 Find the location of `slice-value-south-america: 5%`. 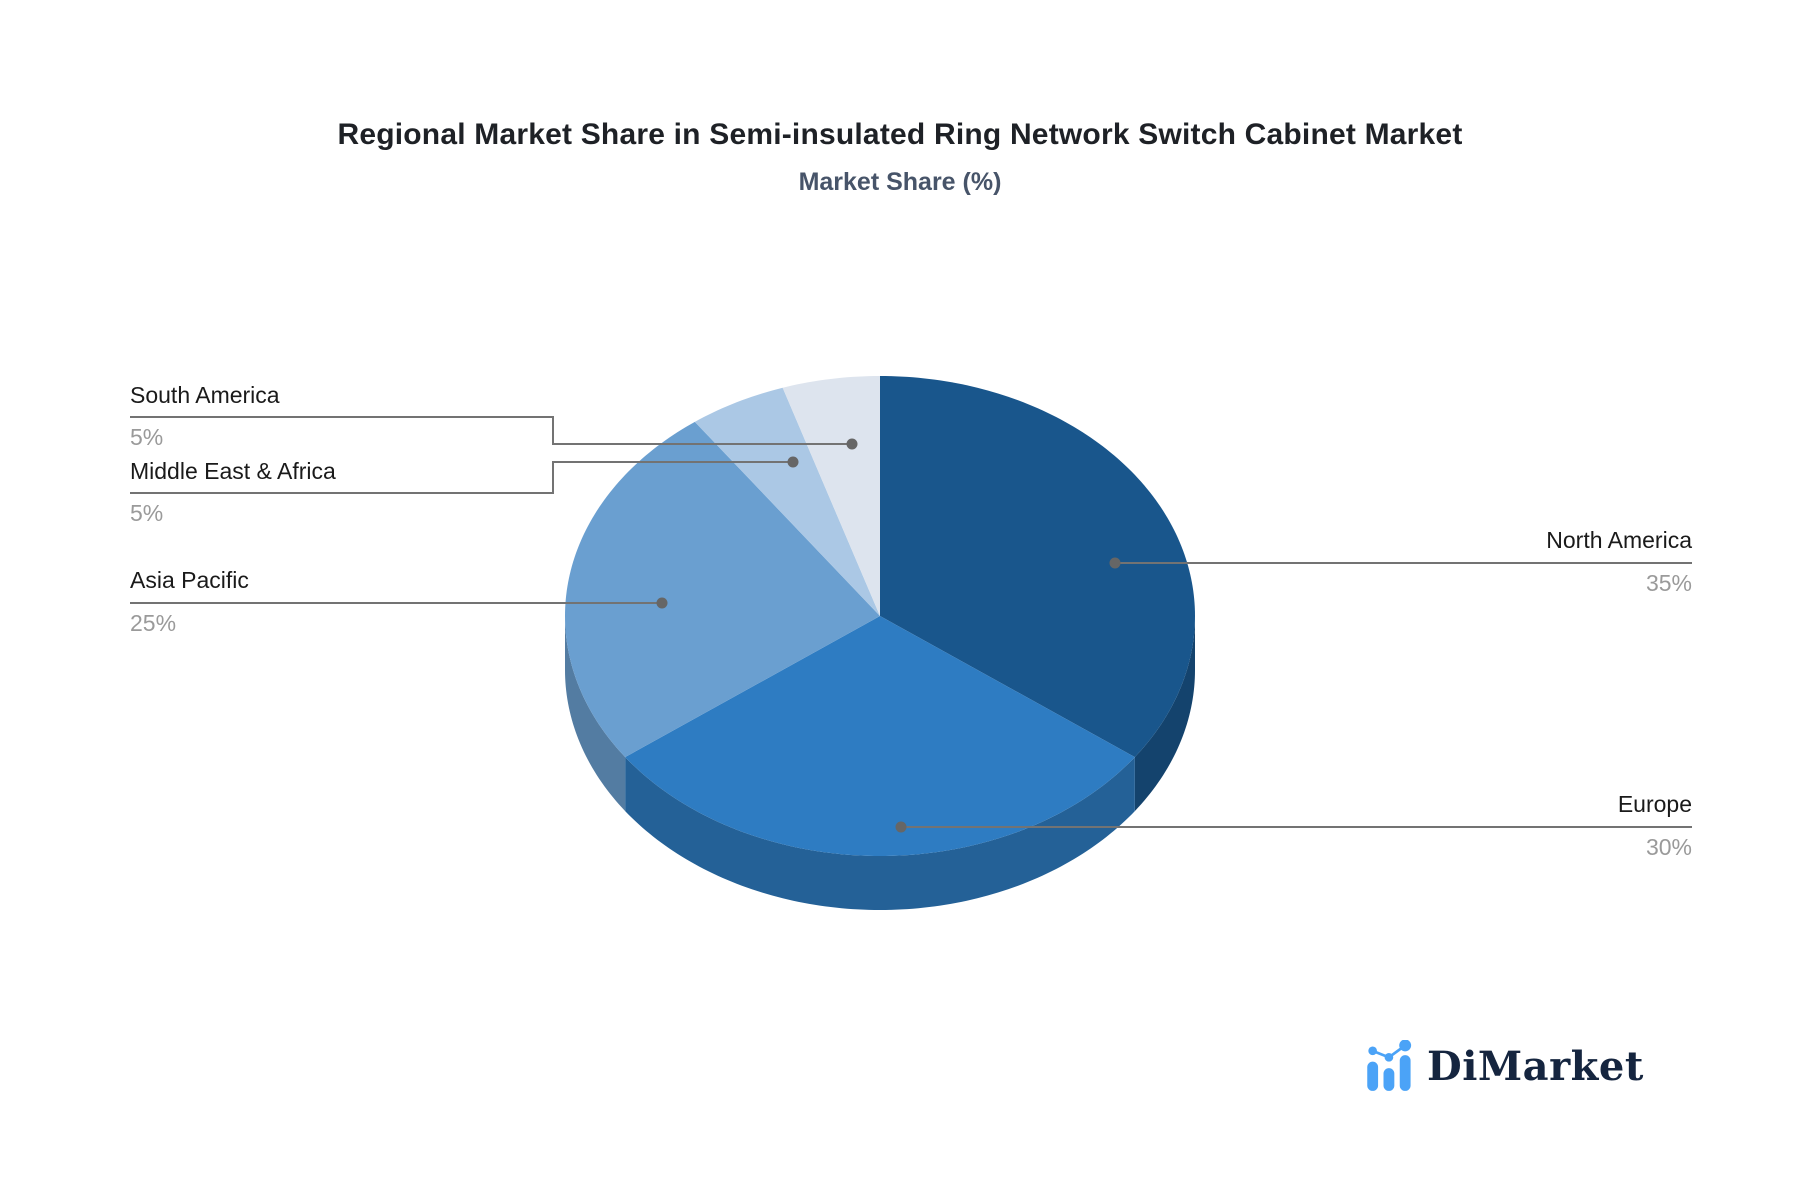

slice-value-south-america: 5% is located at coordinates (147, 437).